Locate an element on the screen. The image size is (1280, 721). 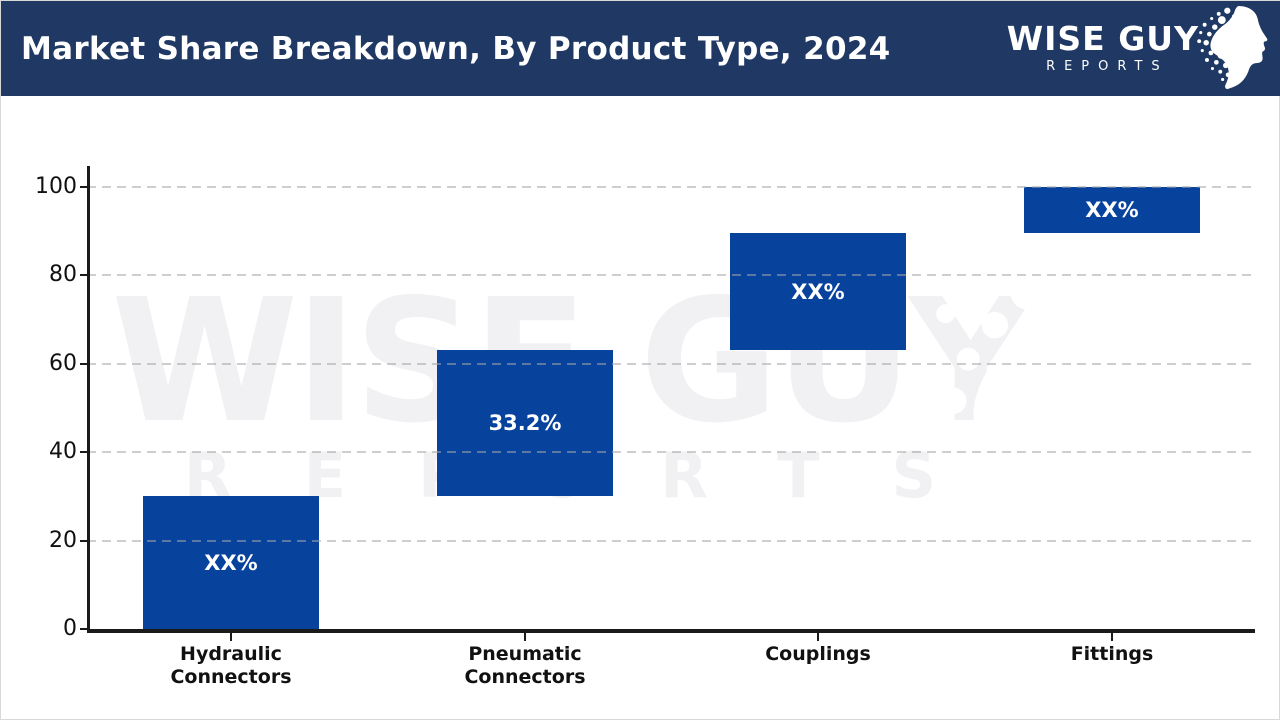
y-axis-tick-label: 20 is located at coordinates (63, 540).